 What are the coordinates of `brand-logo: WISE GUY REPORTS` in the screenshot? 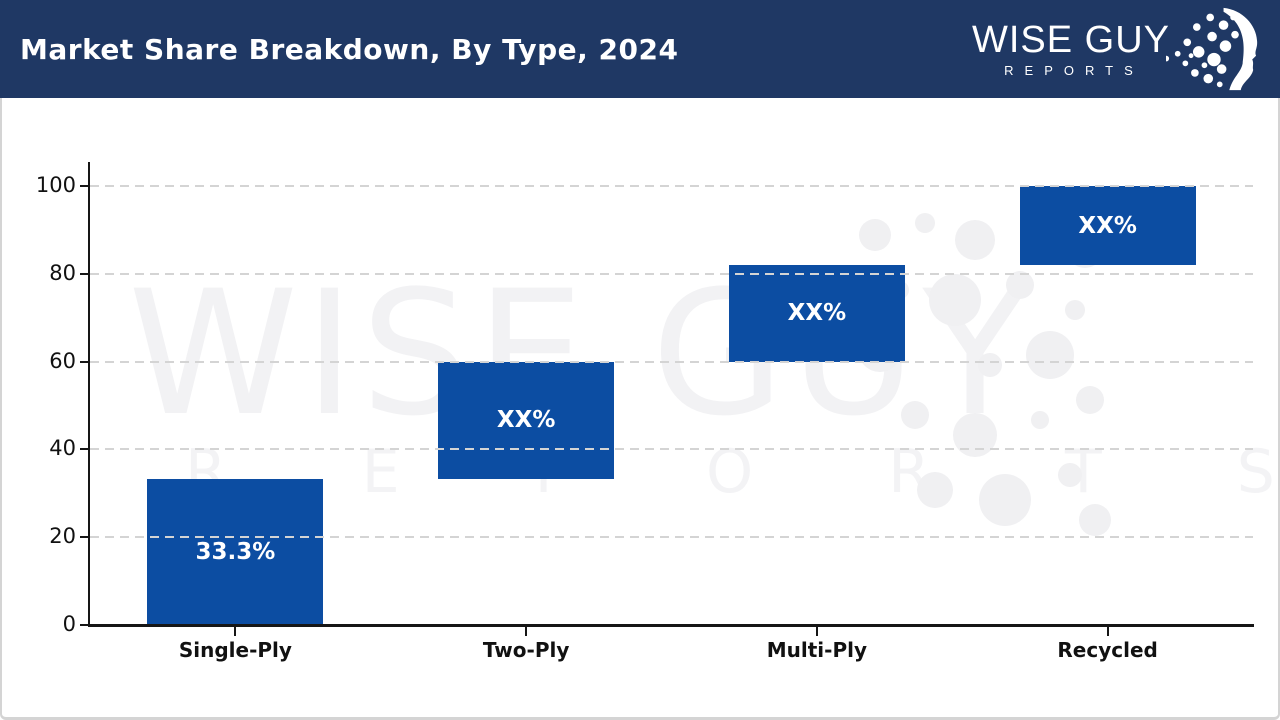 It's located at (1117, 49).